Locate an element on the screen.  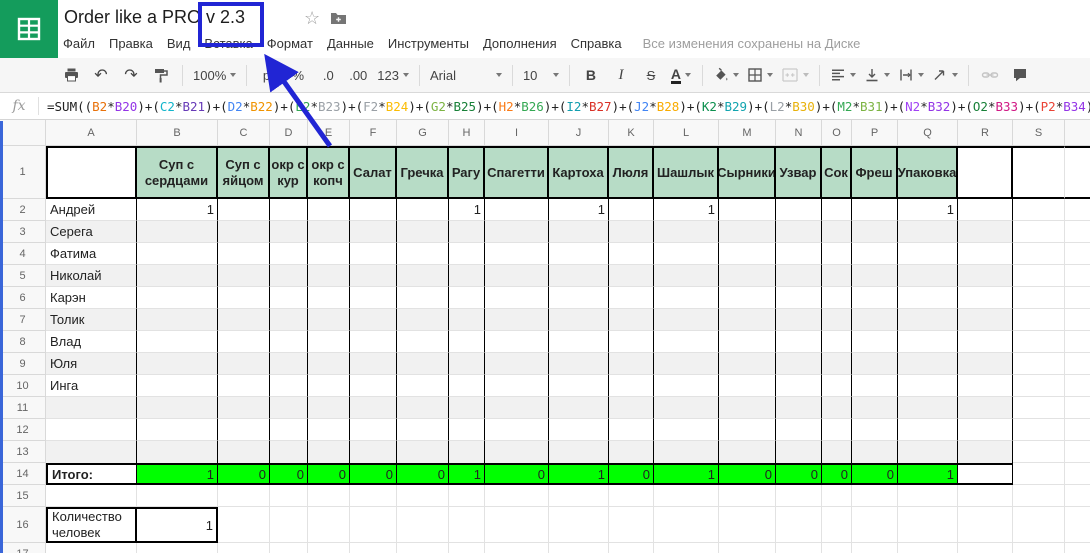
cell-G11 is located at coordinates (423, 408).